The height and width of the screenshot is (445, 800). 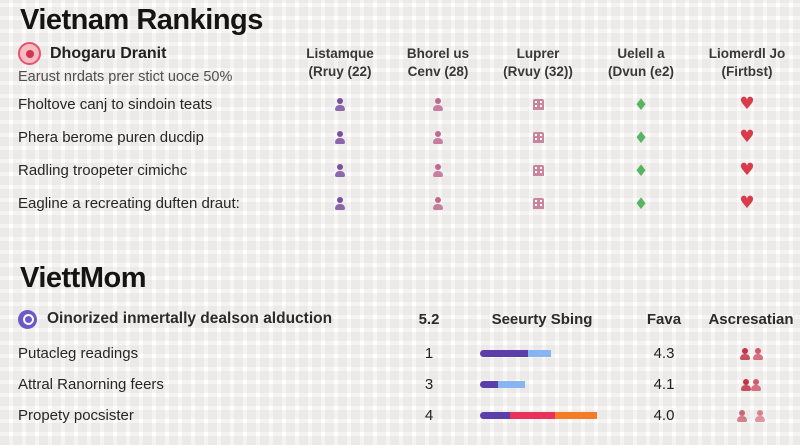 What do you see at coordinates (83, 278) in the screenshot?
I see `viettmom-title: ViettMom` at bounding box center [83, 278].